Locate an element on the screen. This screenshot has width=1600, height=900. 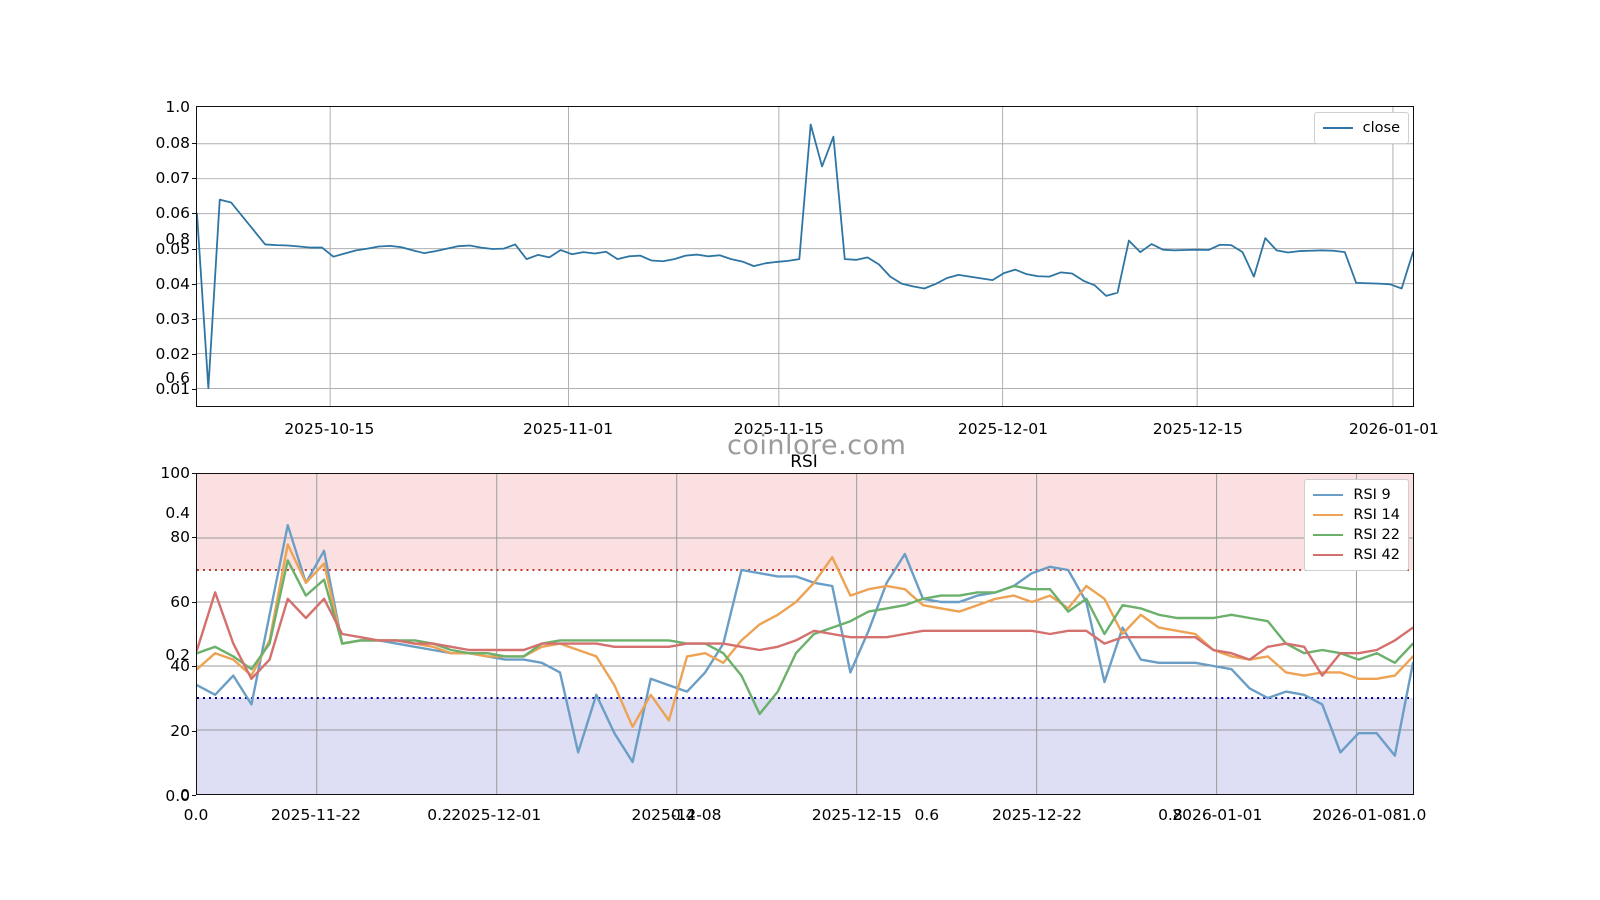
rsi-y-tick: 20 is located at coordinates (180, 730).